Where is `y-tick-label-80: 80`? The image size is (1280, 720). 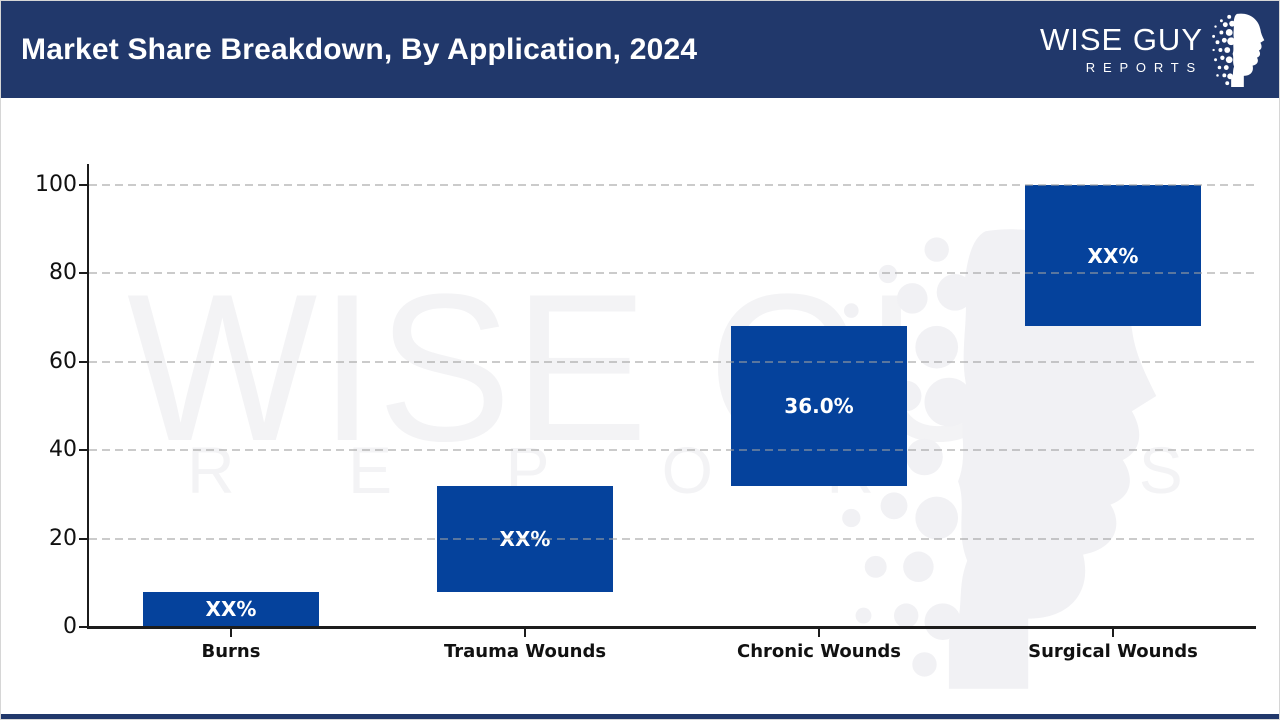
y-tick-label-80: 80 is located at coordinates (63, 273).